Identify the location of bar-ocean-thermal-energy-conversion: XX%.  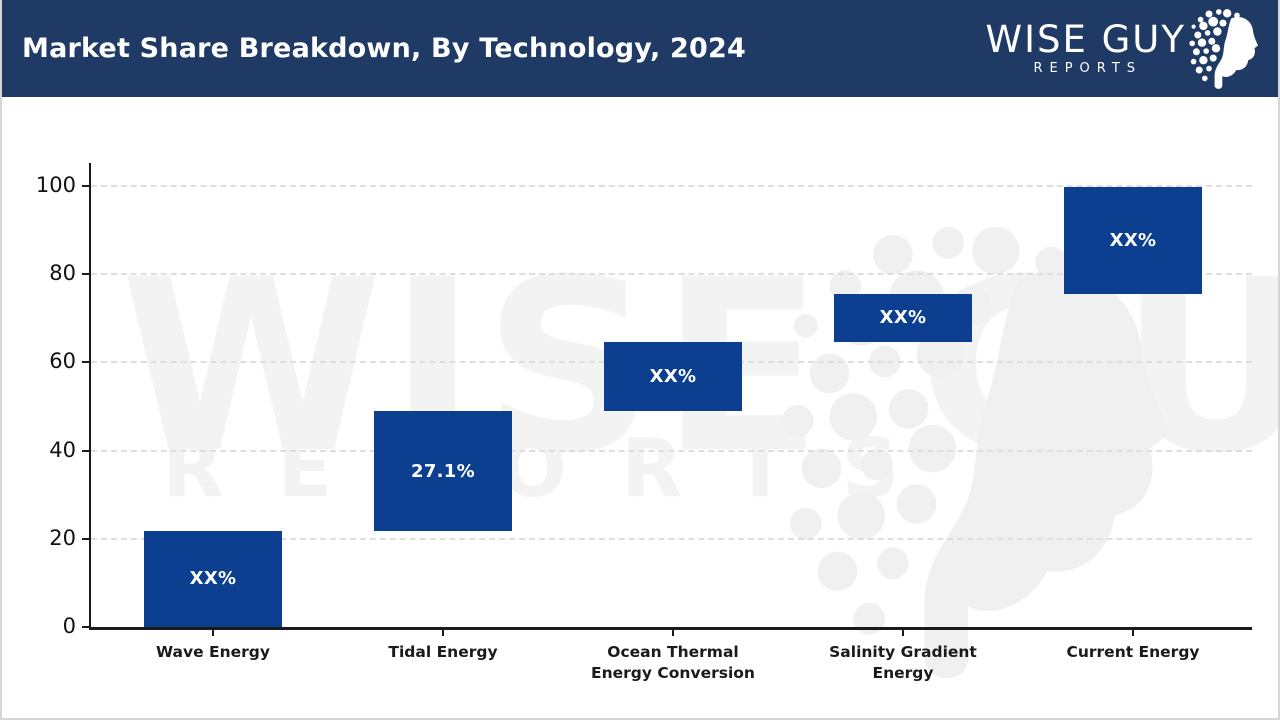
(673, 376).